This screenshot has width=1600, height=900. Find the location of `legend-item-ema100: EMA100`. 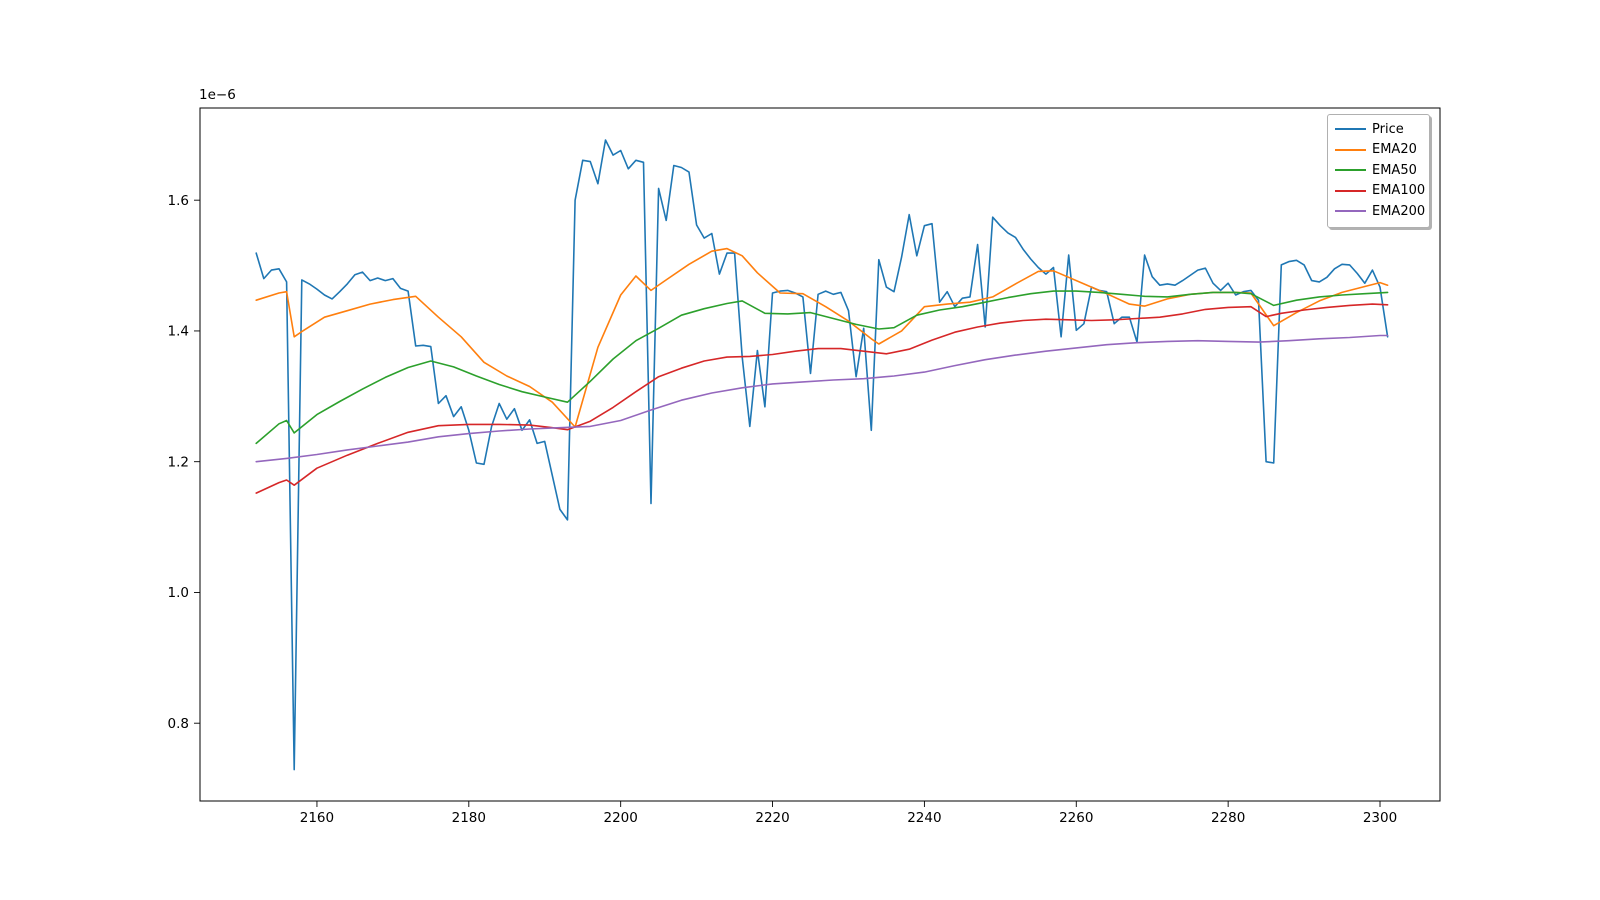

legend-item-ema100: EMA100 is located at coordinates (1380, 191).